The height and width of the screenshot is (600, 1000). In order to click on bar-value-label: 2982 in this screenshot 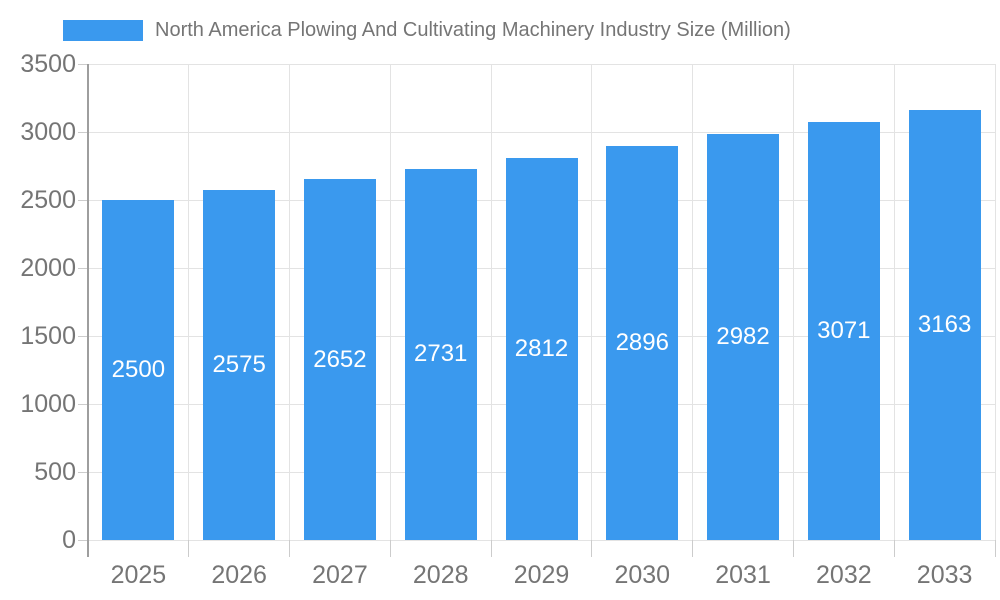, I will do `click(743, 337)`.